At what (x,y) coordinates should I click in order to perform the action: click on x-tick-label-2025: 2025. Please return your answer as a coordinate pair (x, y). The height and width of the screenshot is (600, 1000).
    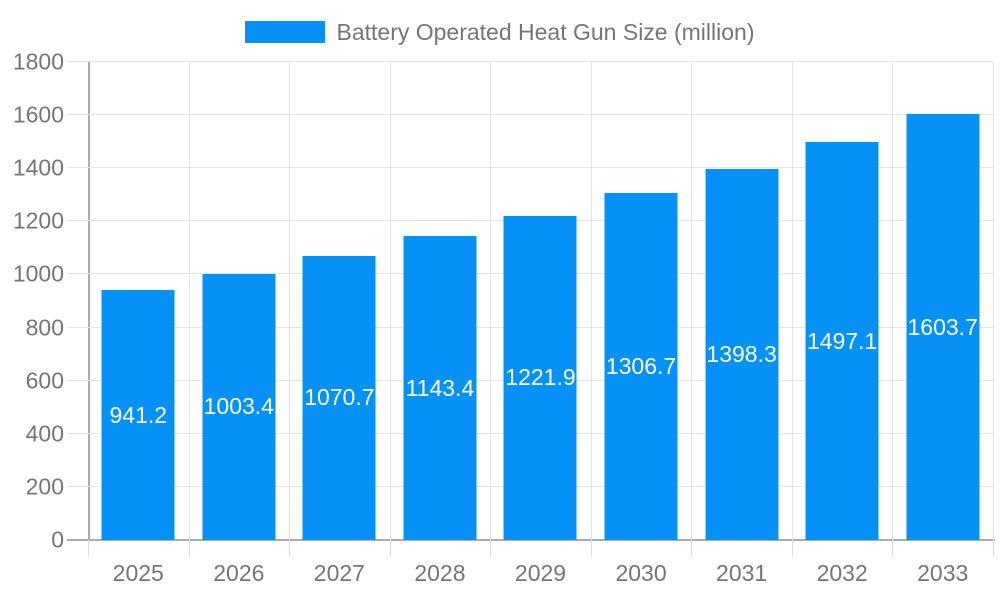
    Looking at the image, I should click on (138, 573).